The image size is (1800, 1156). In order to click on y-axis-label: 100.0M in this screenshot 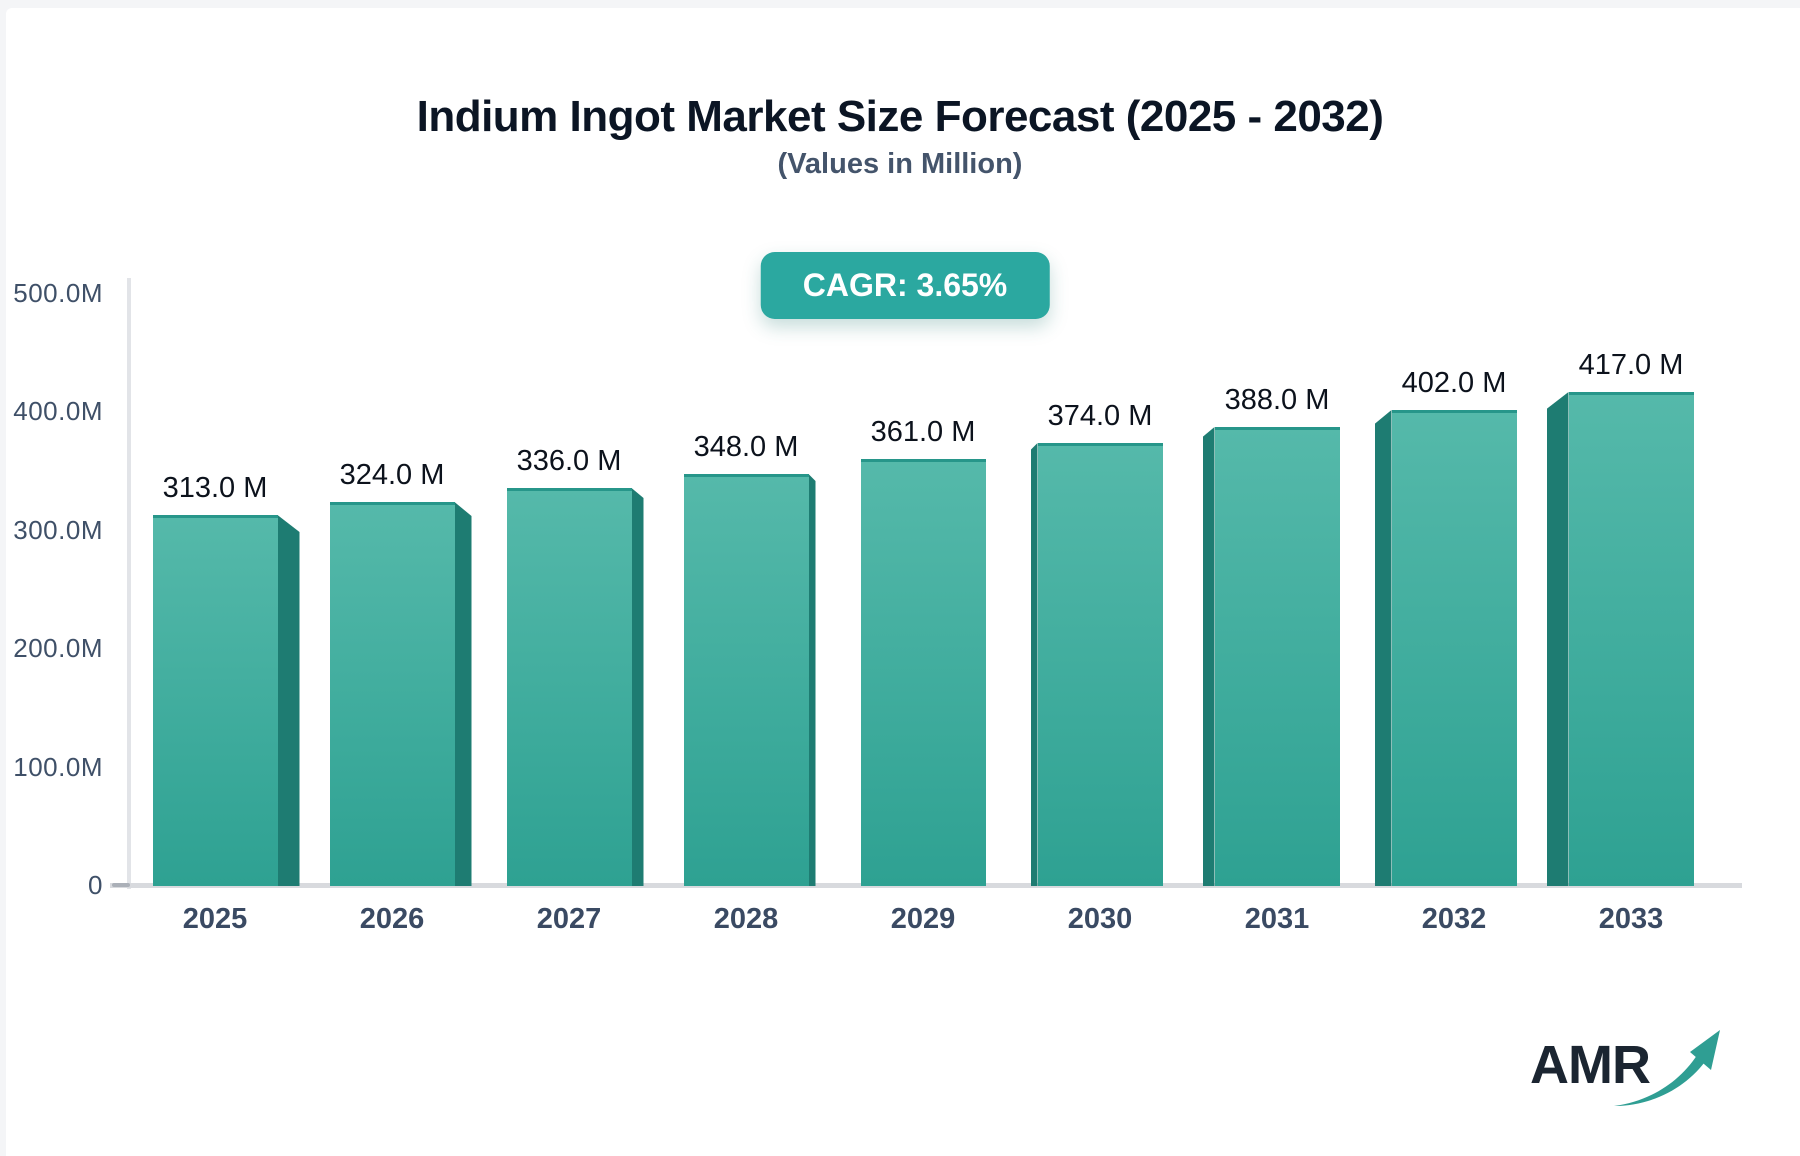, I will do `click(58, 766)`.